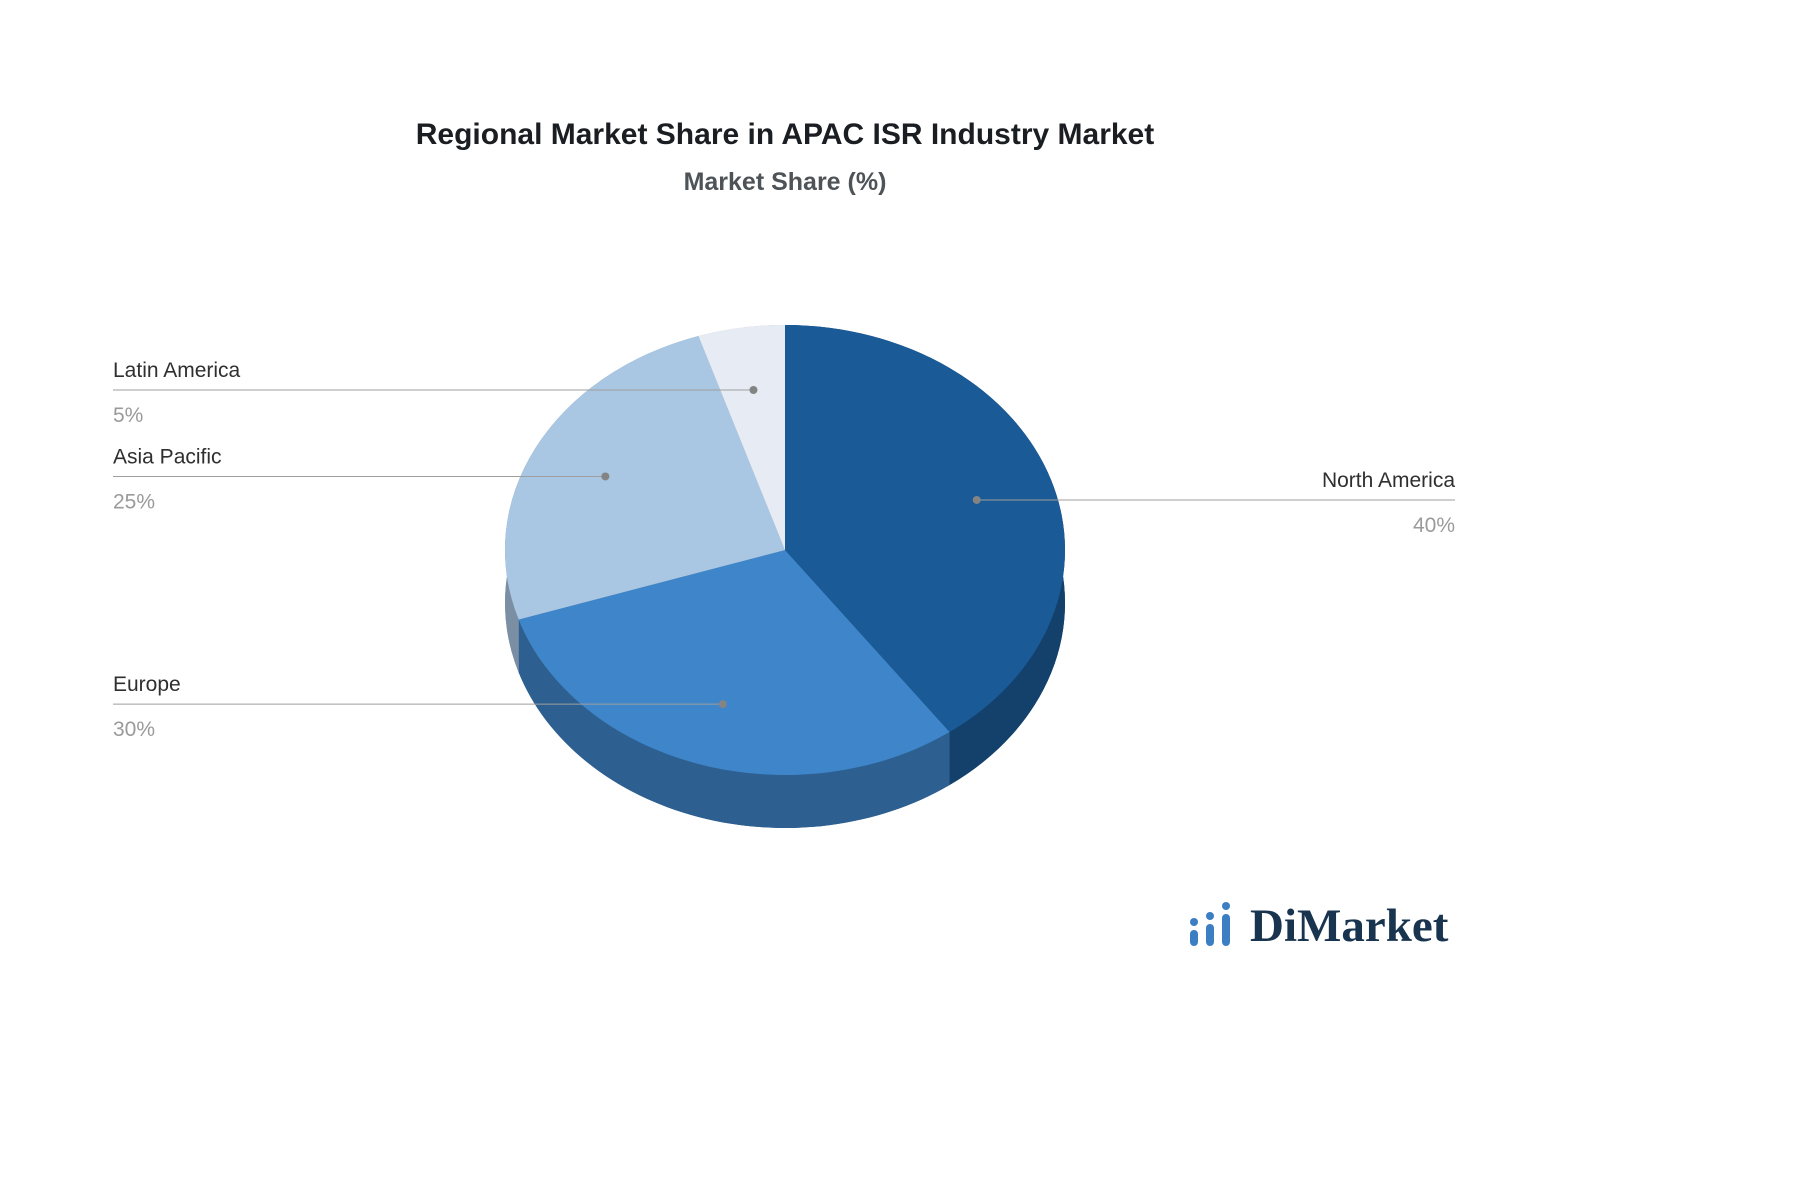 The height and width of the screenshot is (1196, 1800). I want to click on pie-slice-latin-america, so click(741, 437).